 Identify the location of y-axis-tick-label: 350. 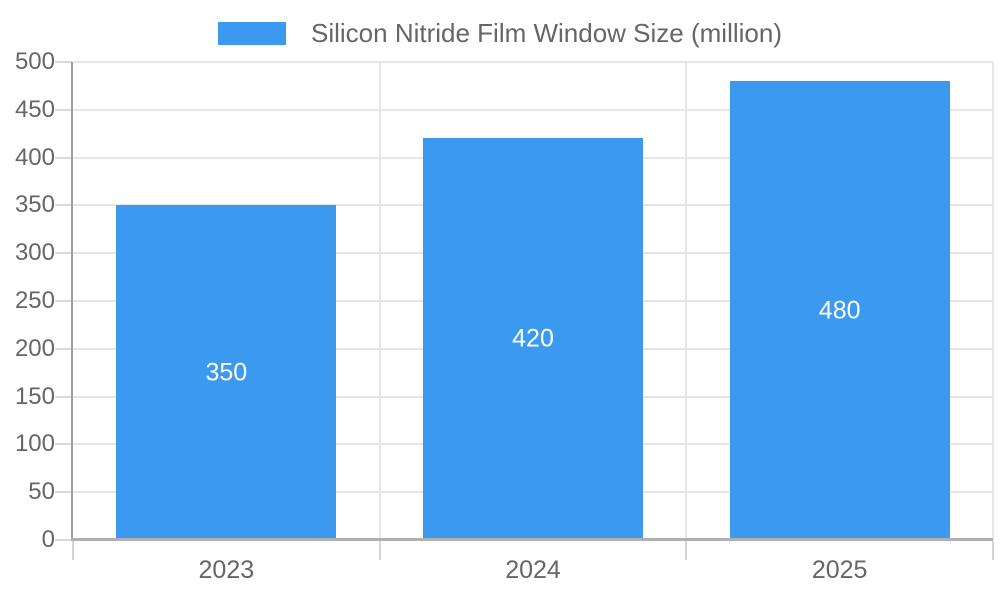
(34, 205).